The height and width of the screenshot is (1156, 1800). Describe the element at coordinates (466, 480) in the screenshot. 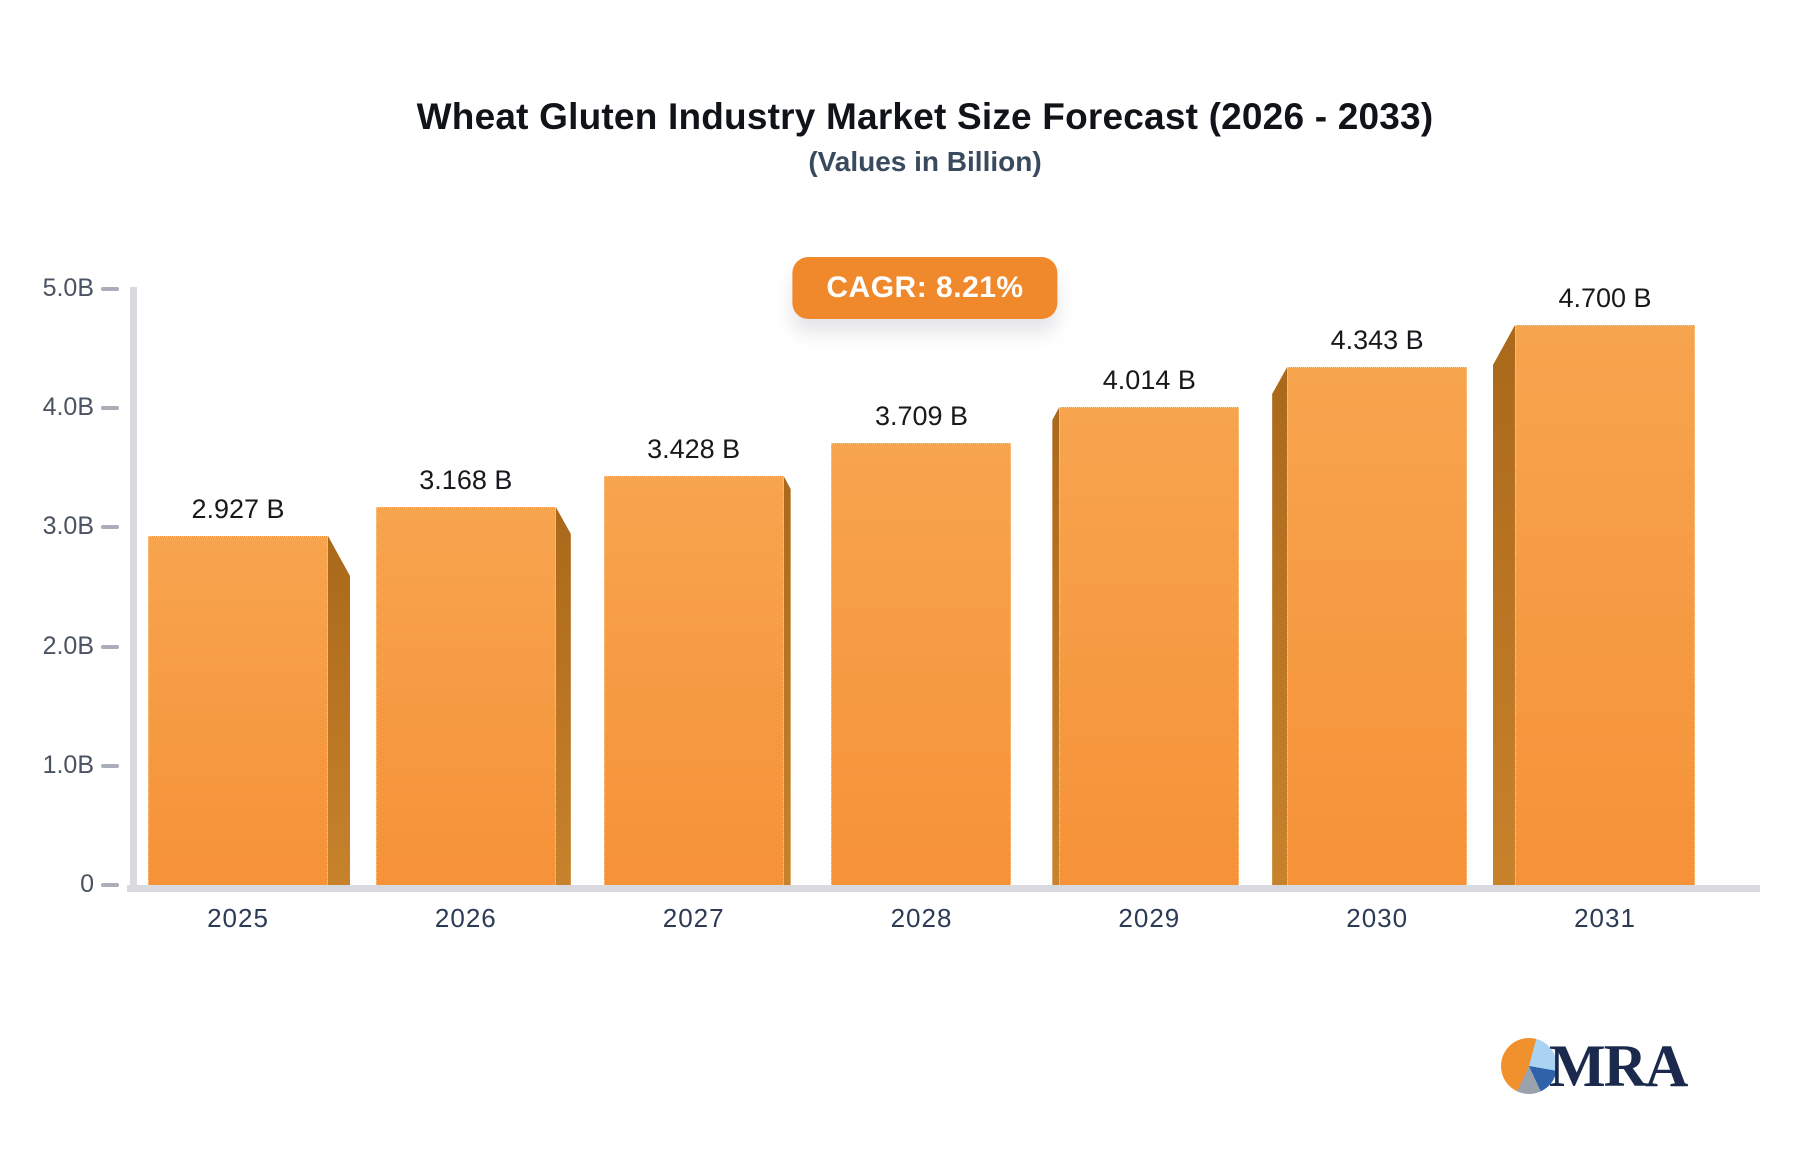

I see `bar-value-label: 3.168 B` at that location.